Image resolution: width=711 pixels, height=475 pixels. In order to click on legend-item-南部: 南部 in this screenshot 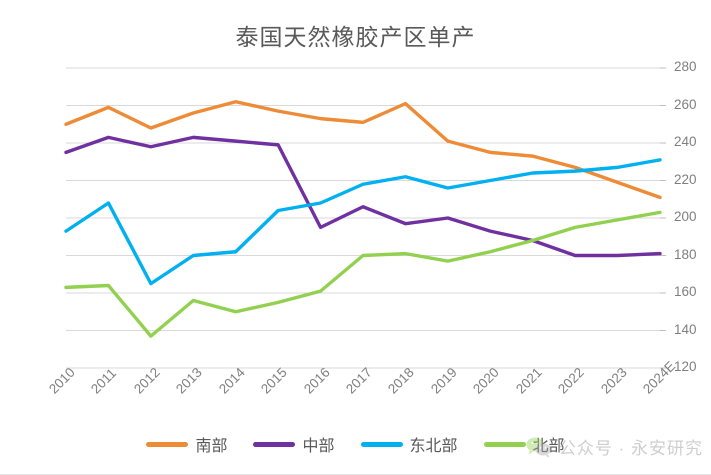, I will do `click(186, 444)`.